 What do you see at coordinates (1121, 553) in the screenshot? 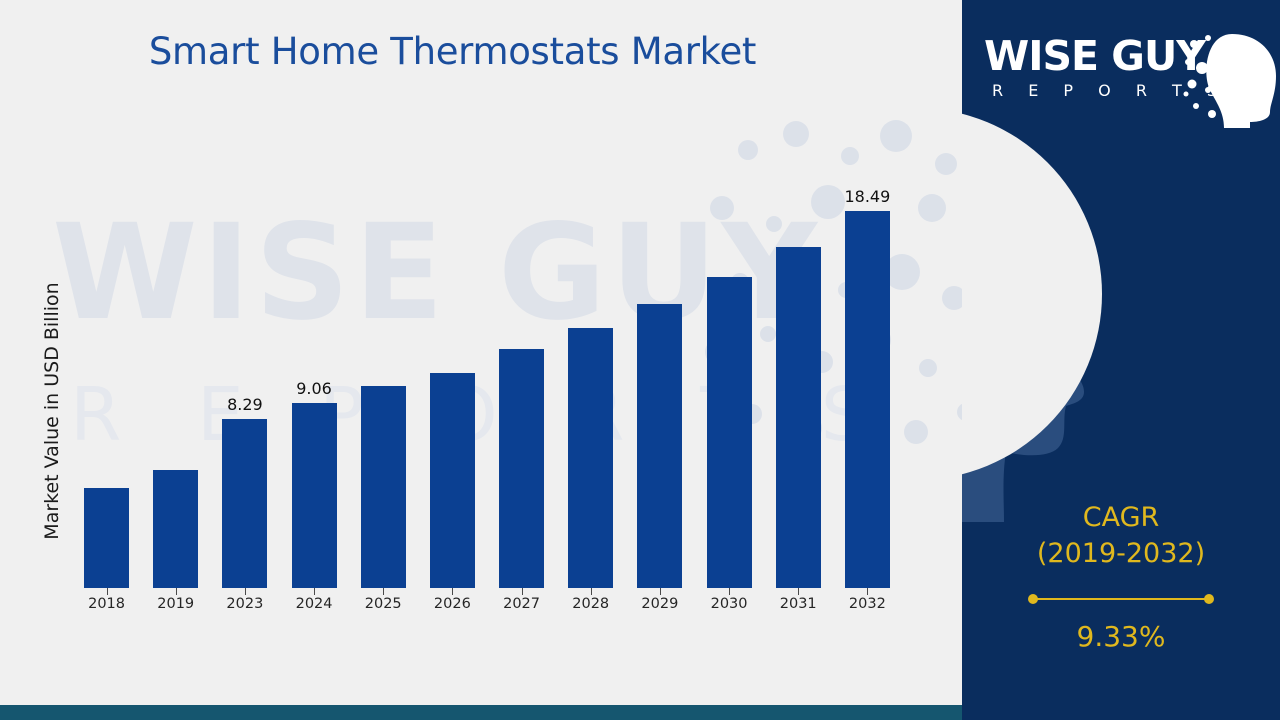
I see `cagr-period: (2019-2032)` at bounding box center [1121, 553].